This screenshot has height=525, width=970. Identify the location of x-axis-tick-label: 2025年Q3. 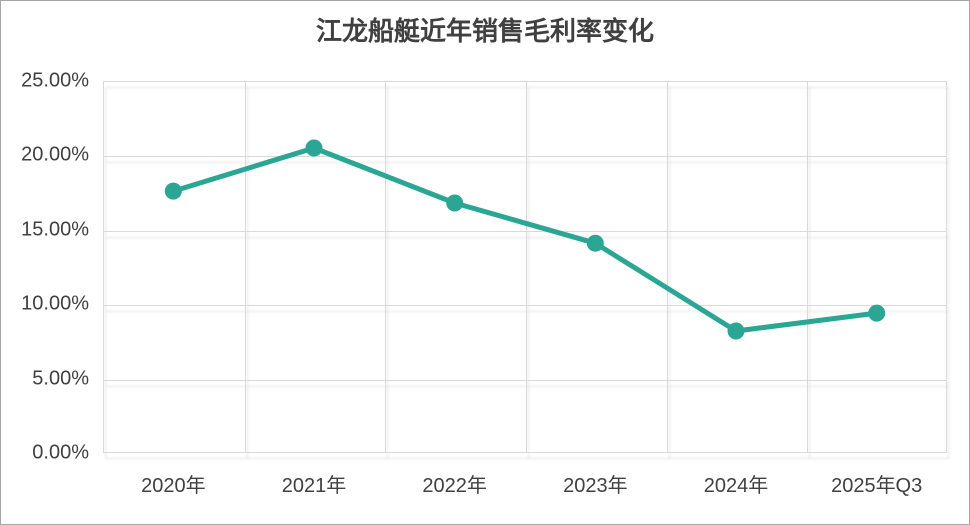
(877, 486).